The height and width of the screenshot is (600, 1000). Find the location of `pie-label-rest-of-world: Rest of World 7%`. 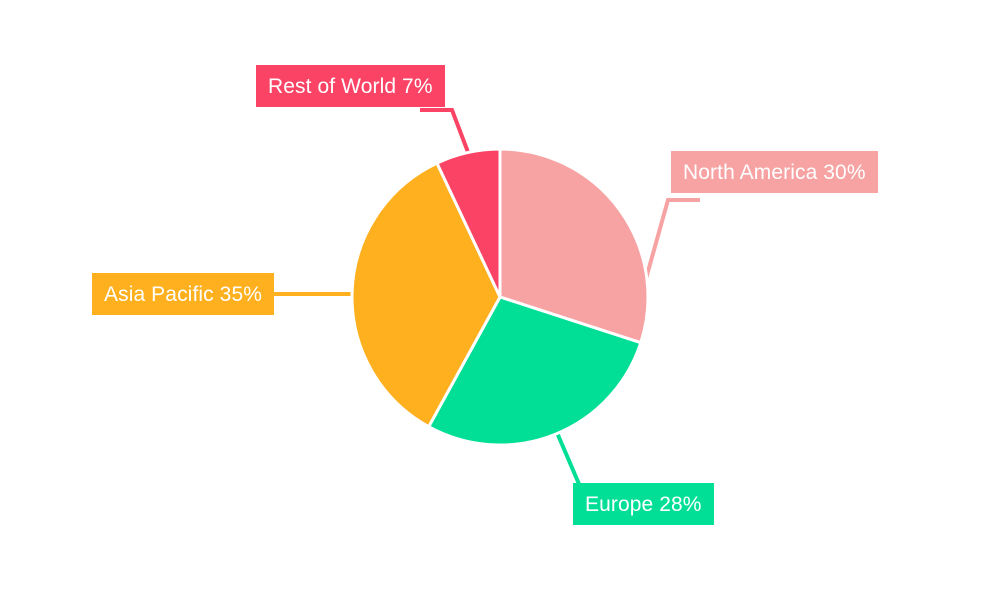

pie-label-rest-of-world: Rest of World 7% is located at coordinates (350, 86).